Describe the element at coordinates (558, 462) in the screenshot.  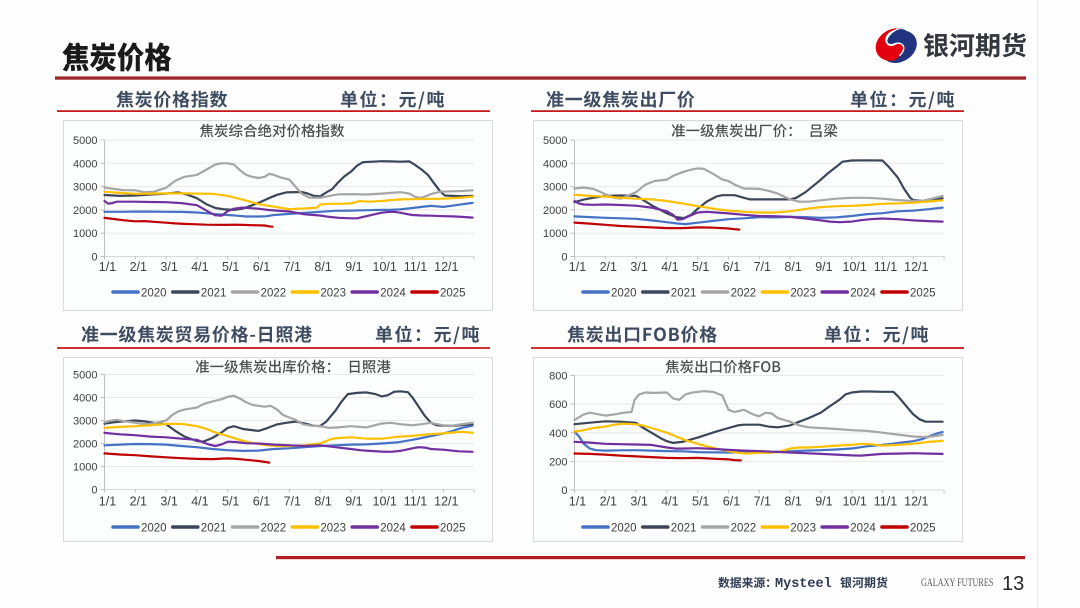
I see `svg-text: 200` at that location.